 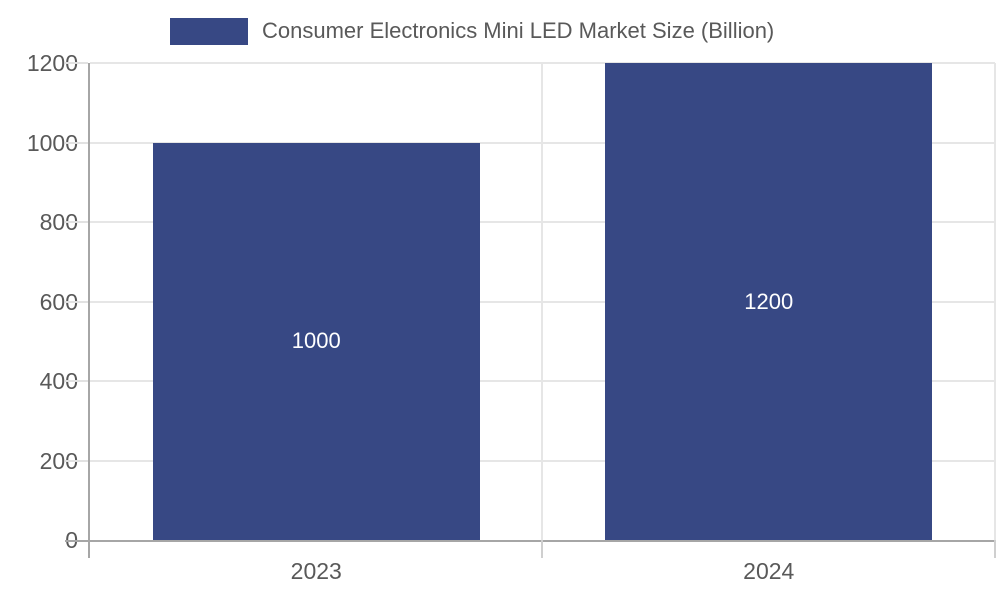 What do you see at coordinates (769, 571) in the screenshot?
I see `x-tick-label: 2024` at bounding box center [769, 571].